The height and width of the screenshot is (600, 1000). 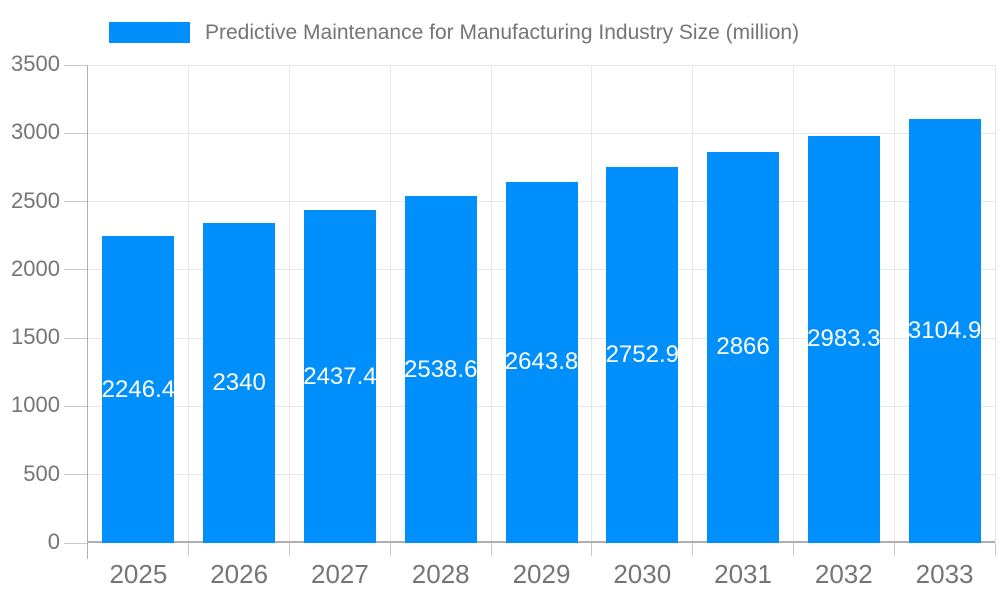 I want to click on x-axis-label: 2026, so click(x=239, y=574).